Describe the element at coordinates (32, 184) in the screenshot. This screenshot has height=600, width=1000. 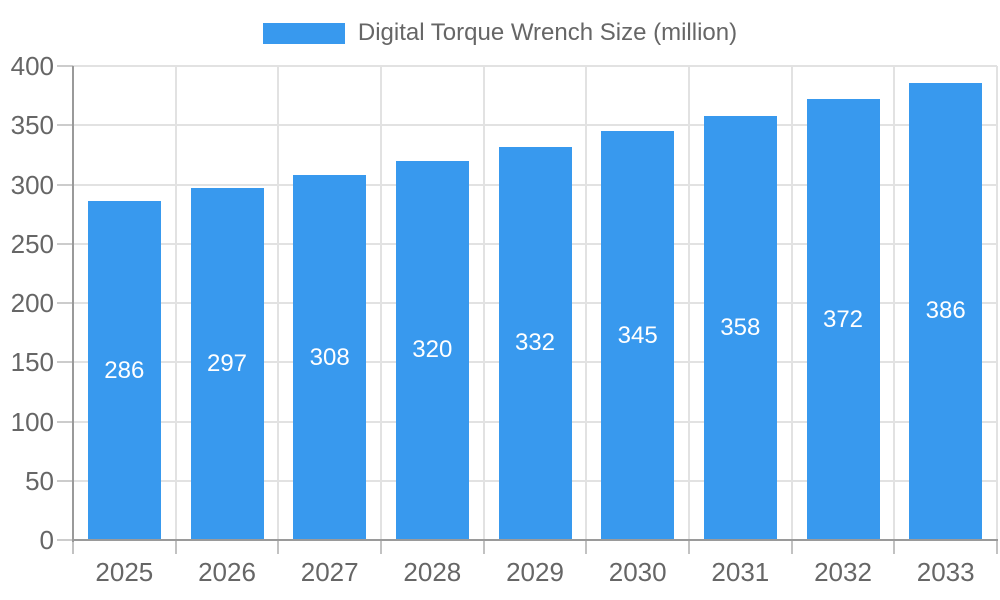
I see `y-axis-label-300: 300` at that location.